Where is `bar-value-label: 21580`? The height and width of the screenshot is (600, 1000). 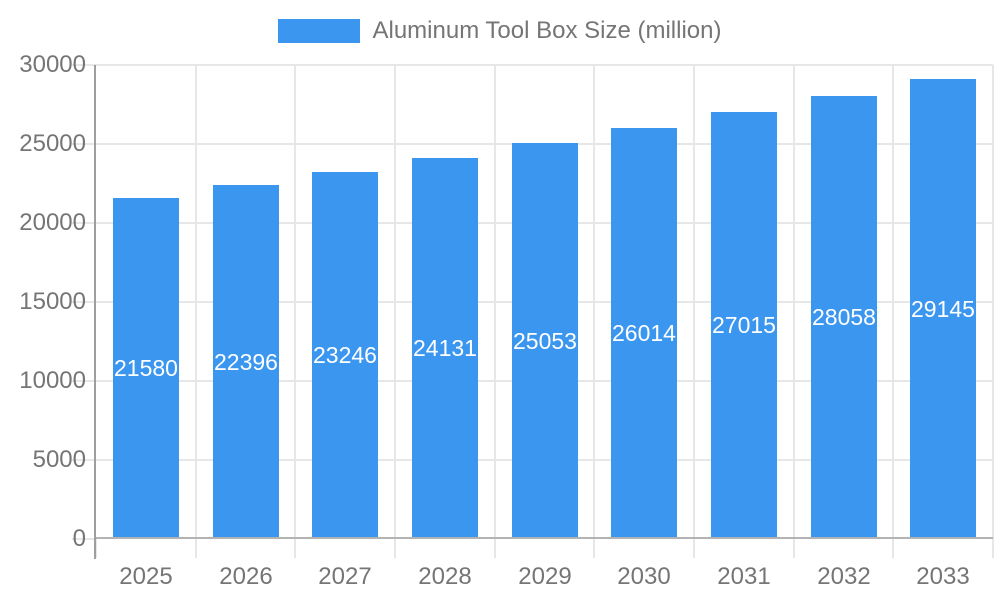
bar-value-label: 21580 is located at coordinates (146, 368).